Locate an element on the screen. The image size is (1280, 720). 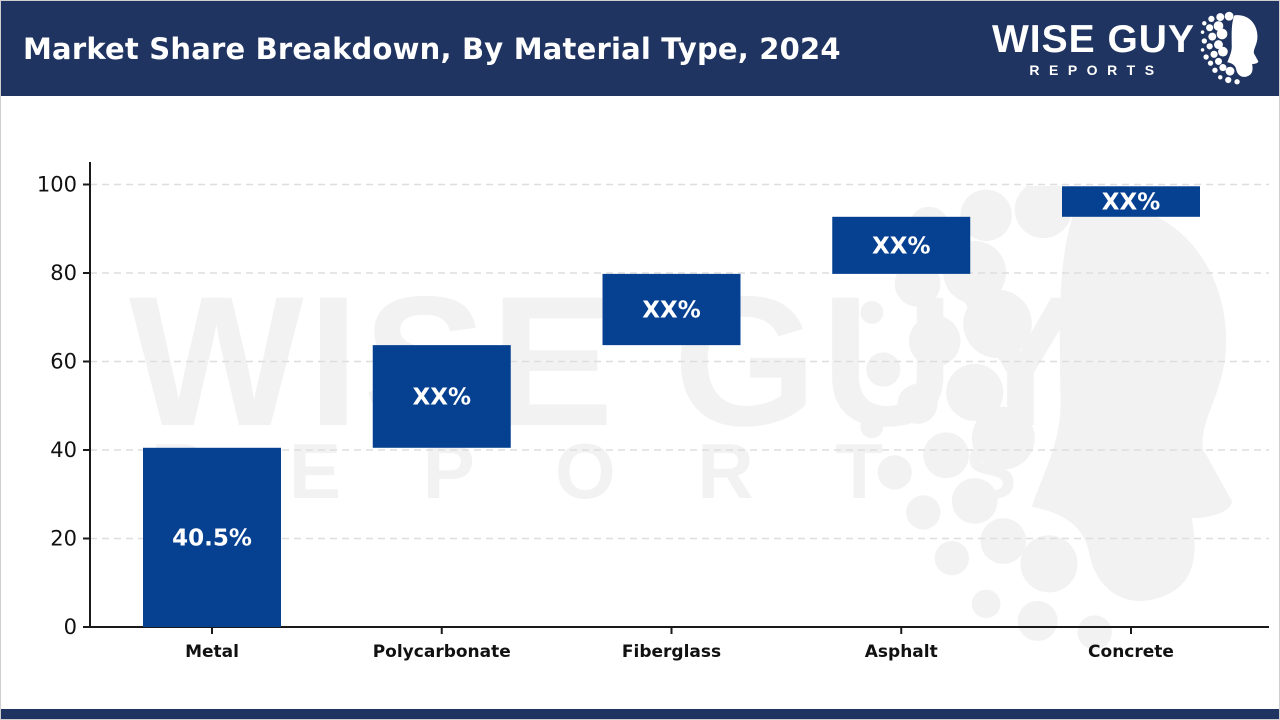
bar-value-label-concrete: XX% is located at coordinates (1131, 203).